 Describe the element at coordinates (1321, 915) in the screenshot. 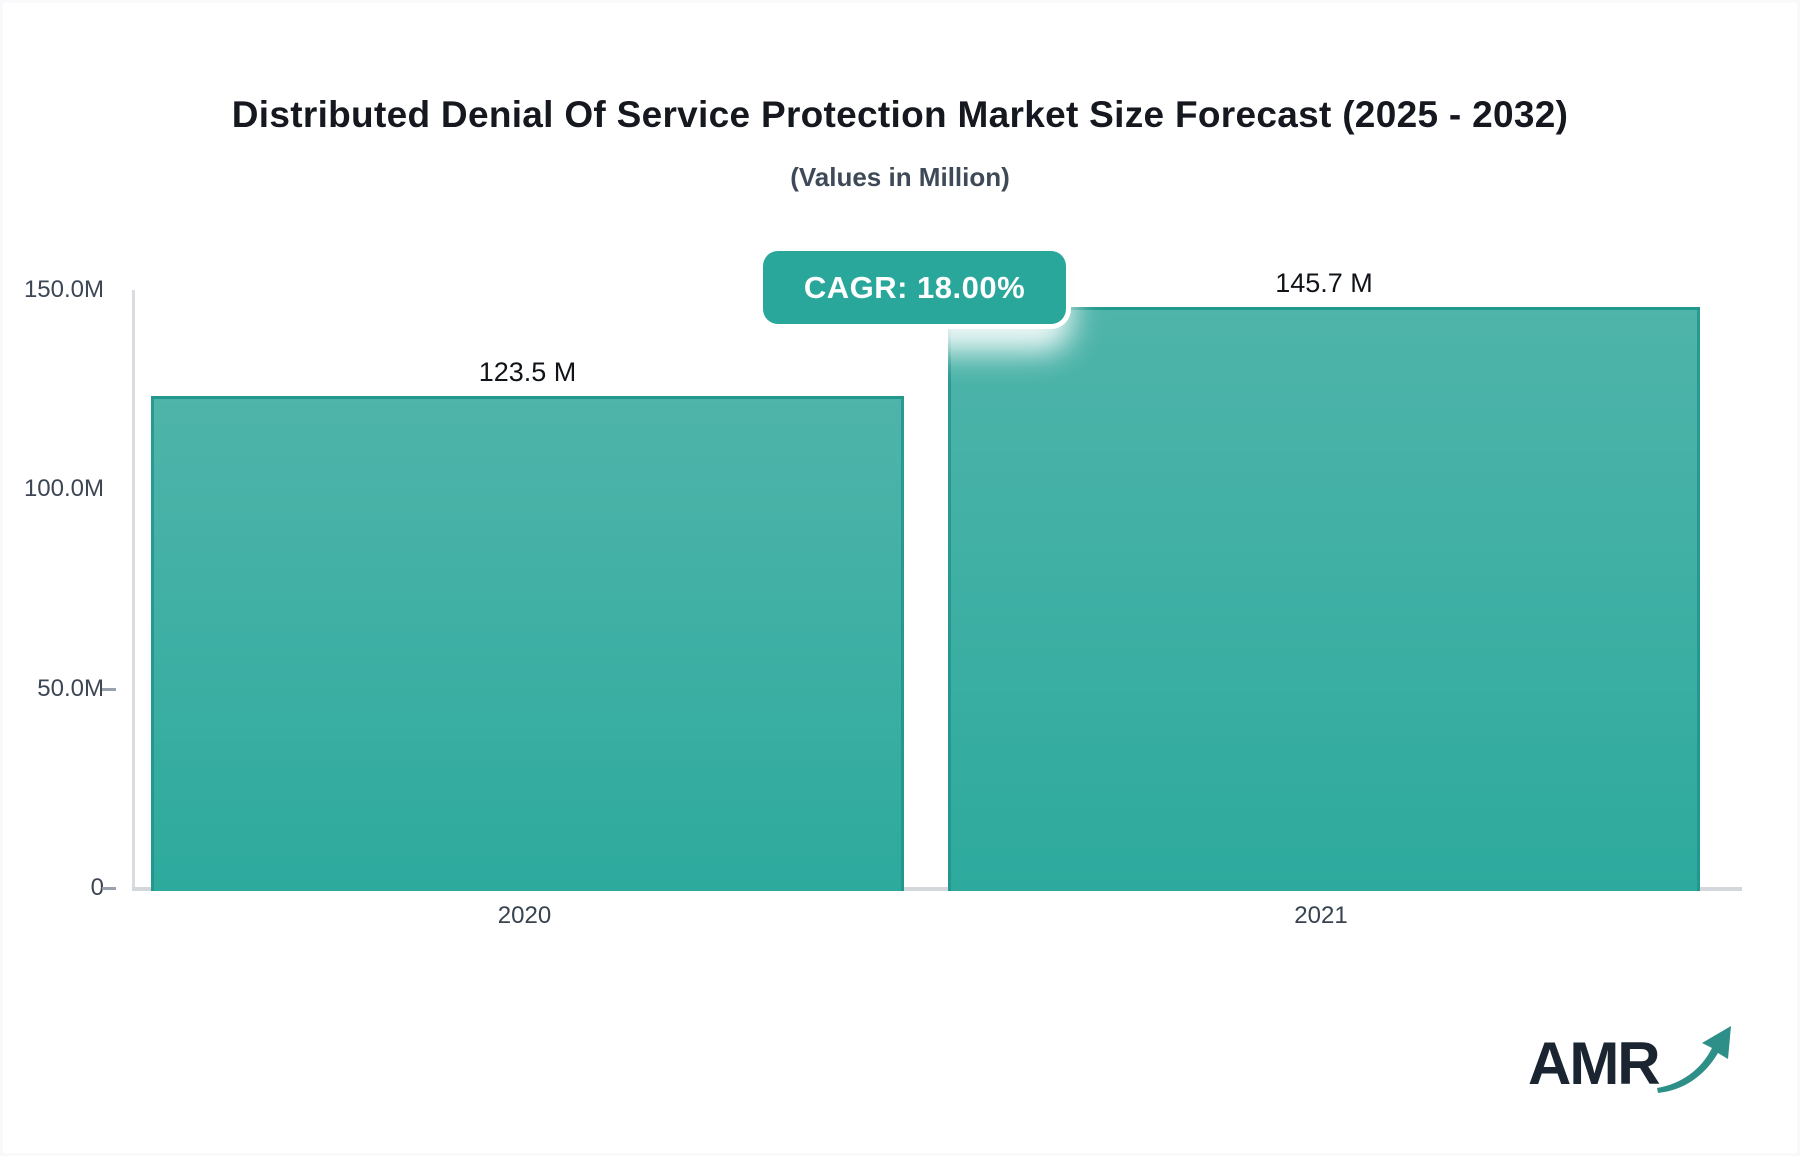

I see `x-axis-label-2021: 2021` at that location.